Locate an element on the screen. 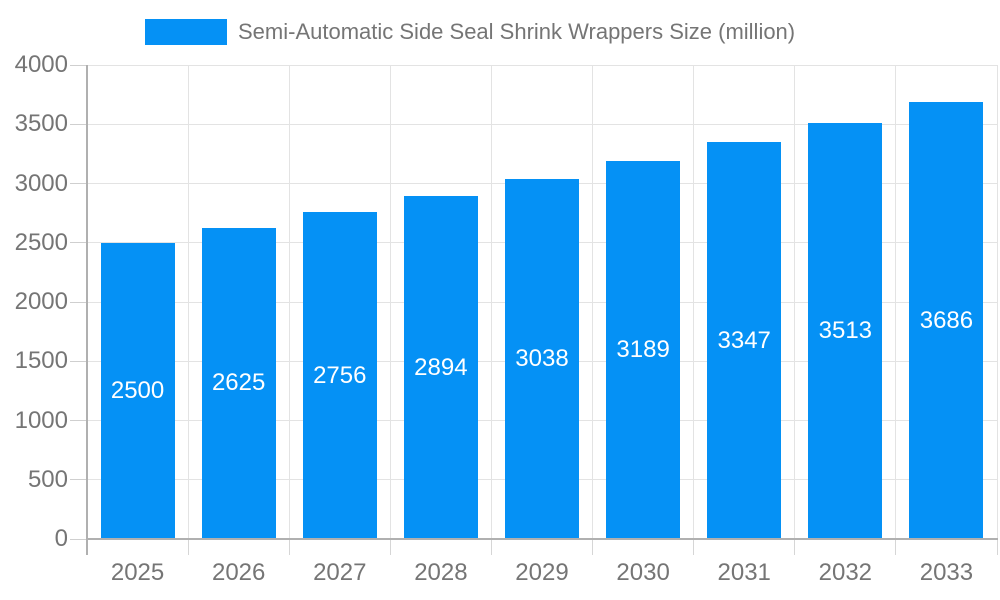 The width and height of the screenshot is (1000, 600). bar-value-label: 3038 is located at coordinates (542, 358).